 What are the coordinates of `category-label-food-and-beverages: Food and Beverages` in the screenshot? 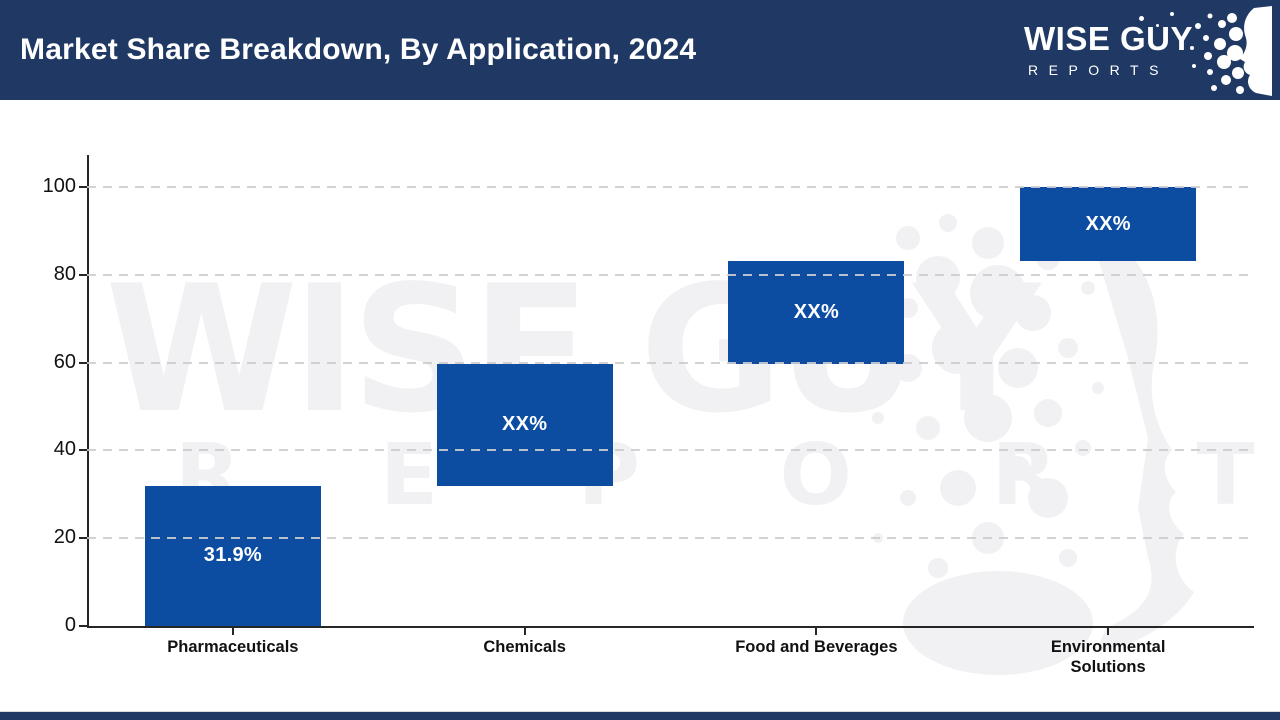 It's located at (816, 647).